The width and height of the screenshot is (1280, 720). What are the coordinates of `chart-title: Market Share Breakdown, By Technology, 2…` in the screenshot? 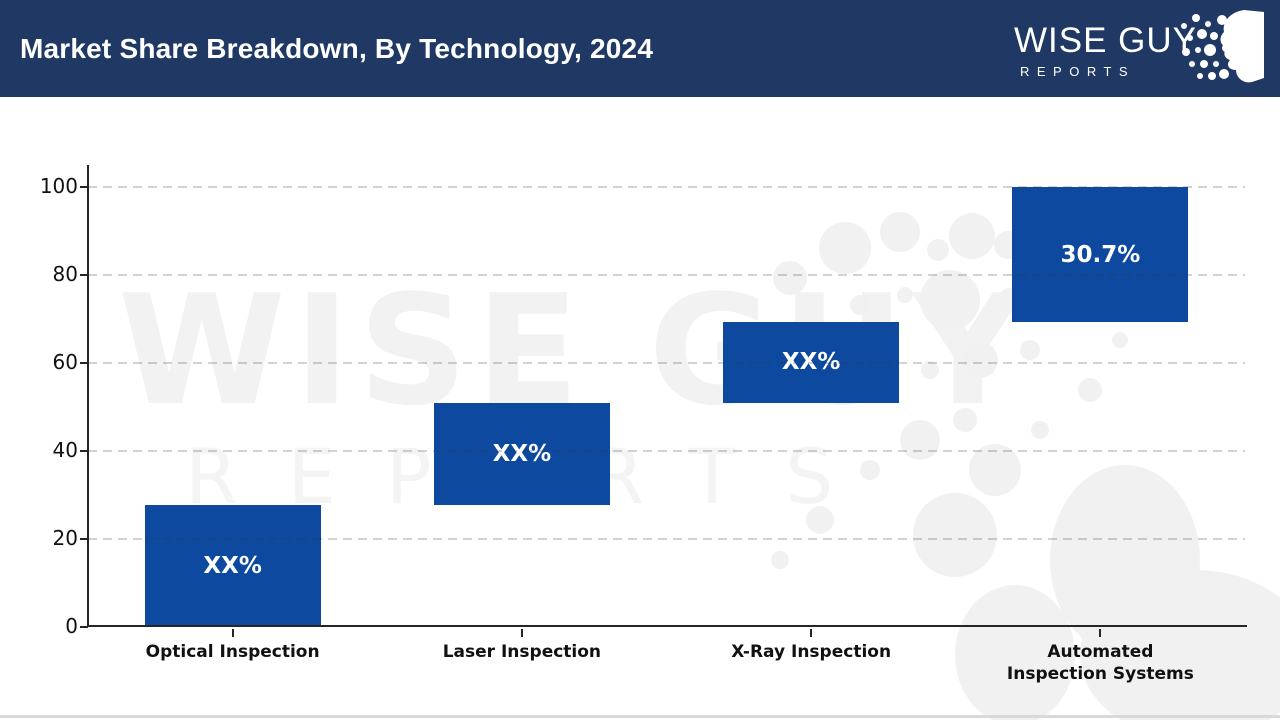 It's located at (337, 48).